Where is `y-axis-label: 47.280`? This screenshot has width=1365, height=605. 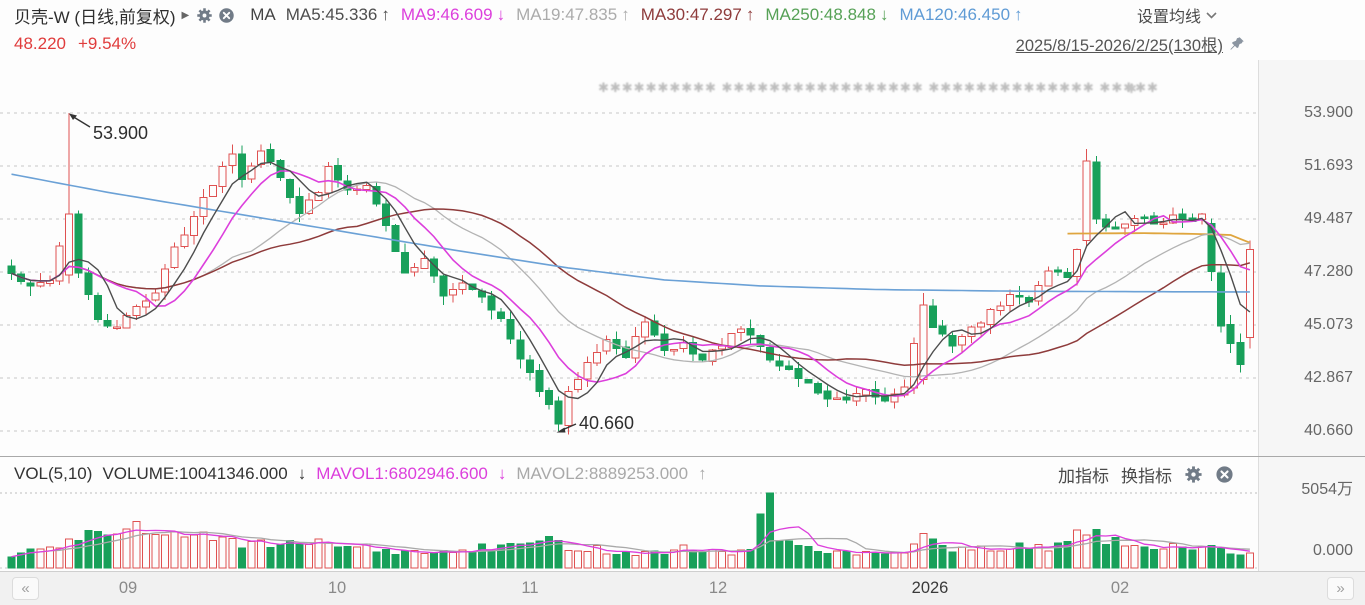 y-axis-label: 47.280 is located at coordinates (1328, 271).